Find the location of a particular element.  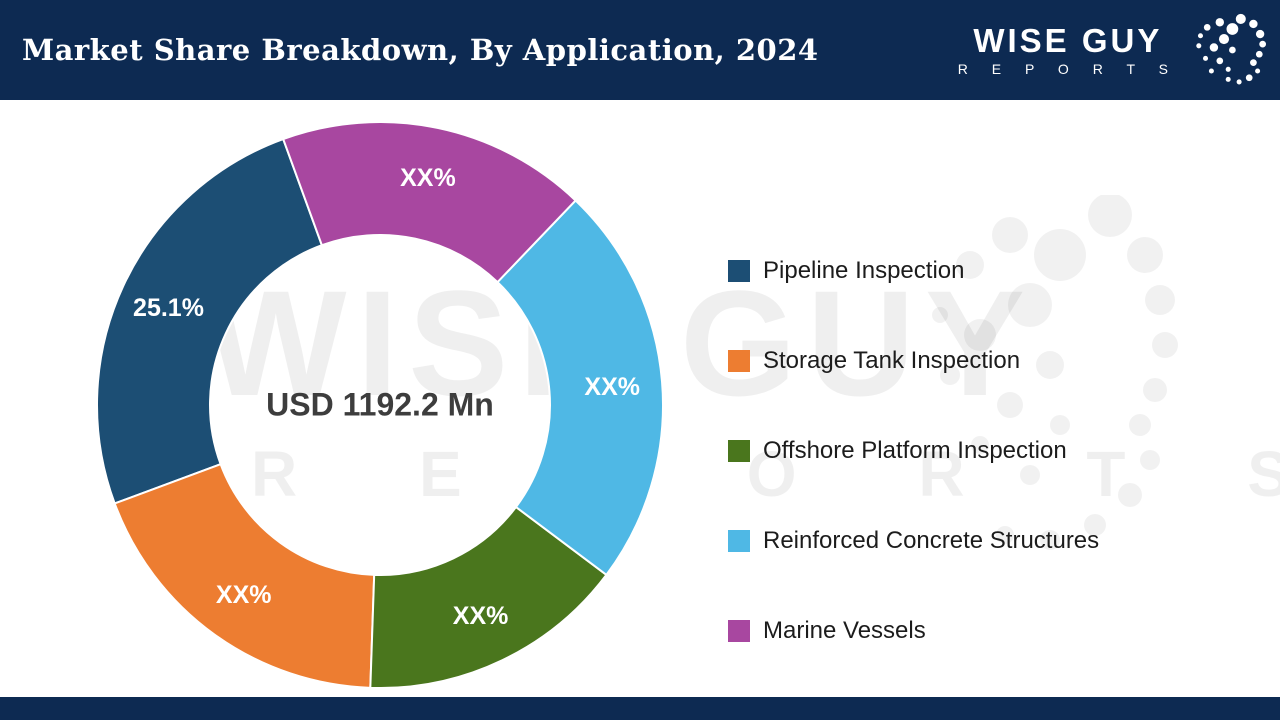

donut-segment-storage-tank-inspection is located at coordinates (244, 575).